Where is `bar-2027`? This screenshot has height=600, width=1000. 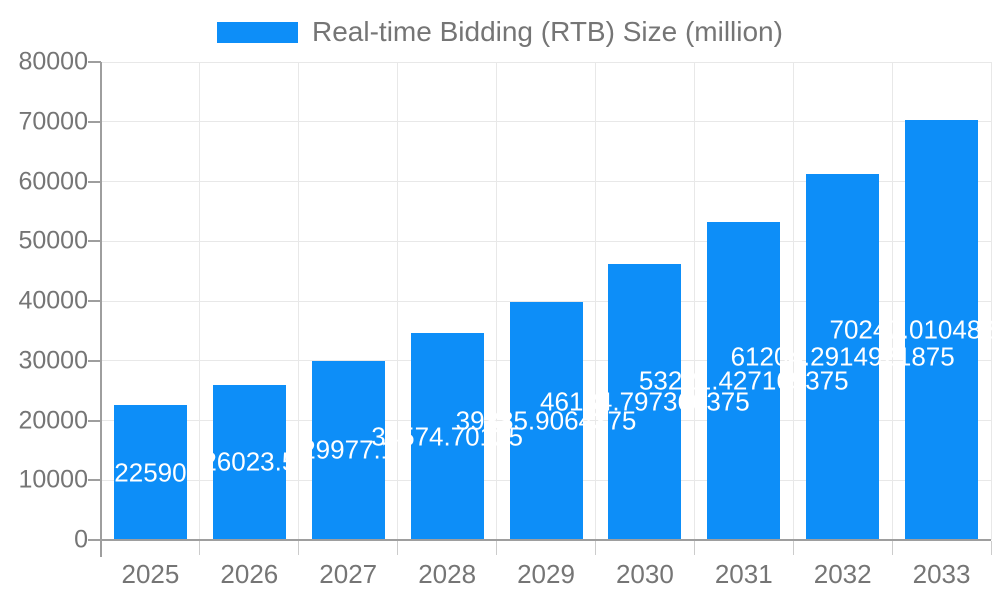 bar-2027 is located at coordinates (348, 450).